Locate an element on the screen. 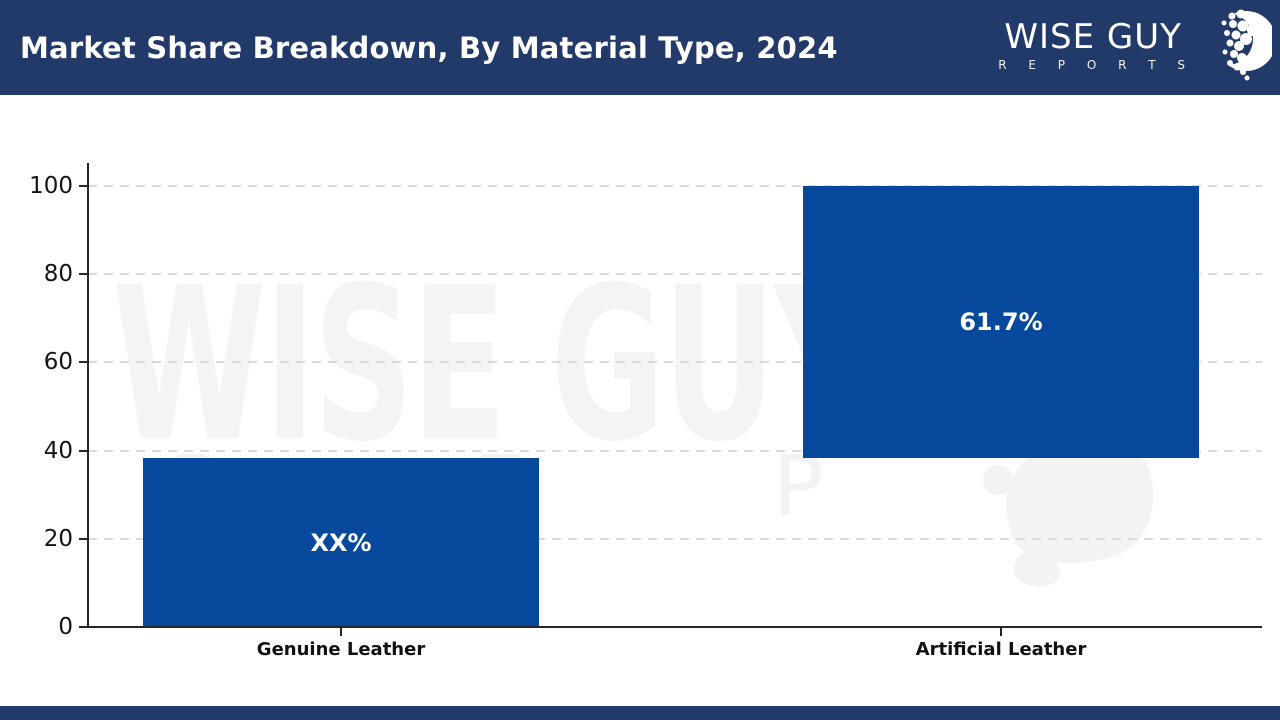 This screenshot has height=720, width=1280. bar-artificial-leather is located at coordinates (1001, 322).